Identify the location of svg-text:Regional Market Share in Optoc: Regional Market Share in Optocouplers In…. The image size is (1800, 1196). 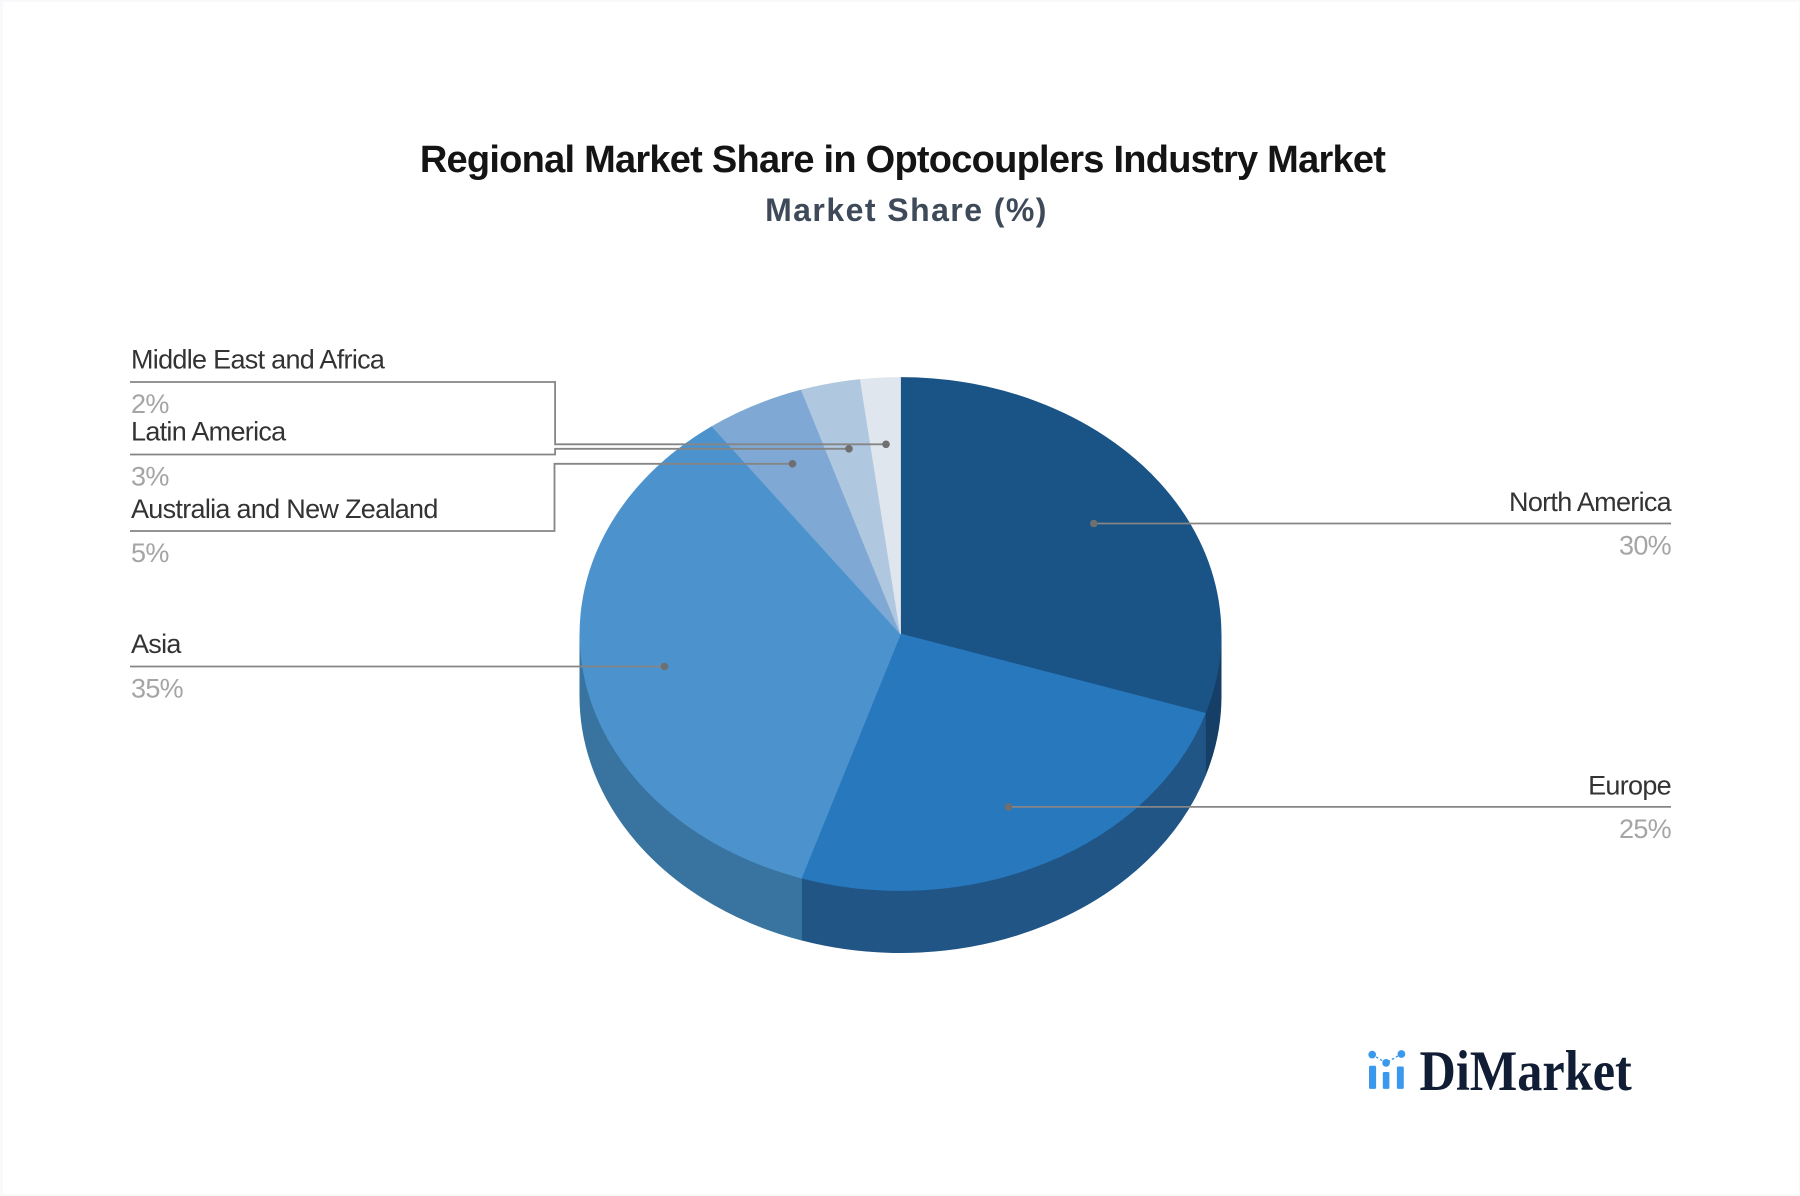
(902, 160).